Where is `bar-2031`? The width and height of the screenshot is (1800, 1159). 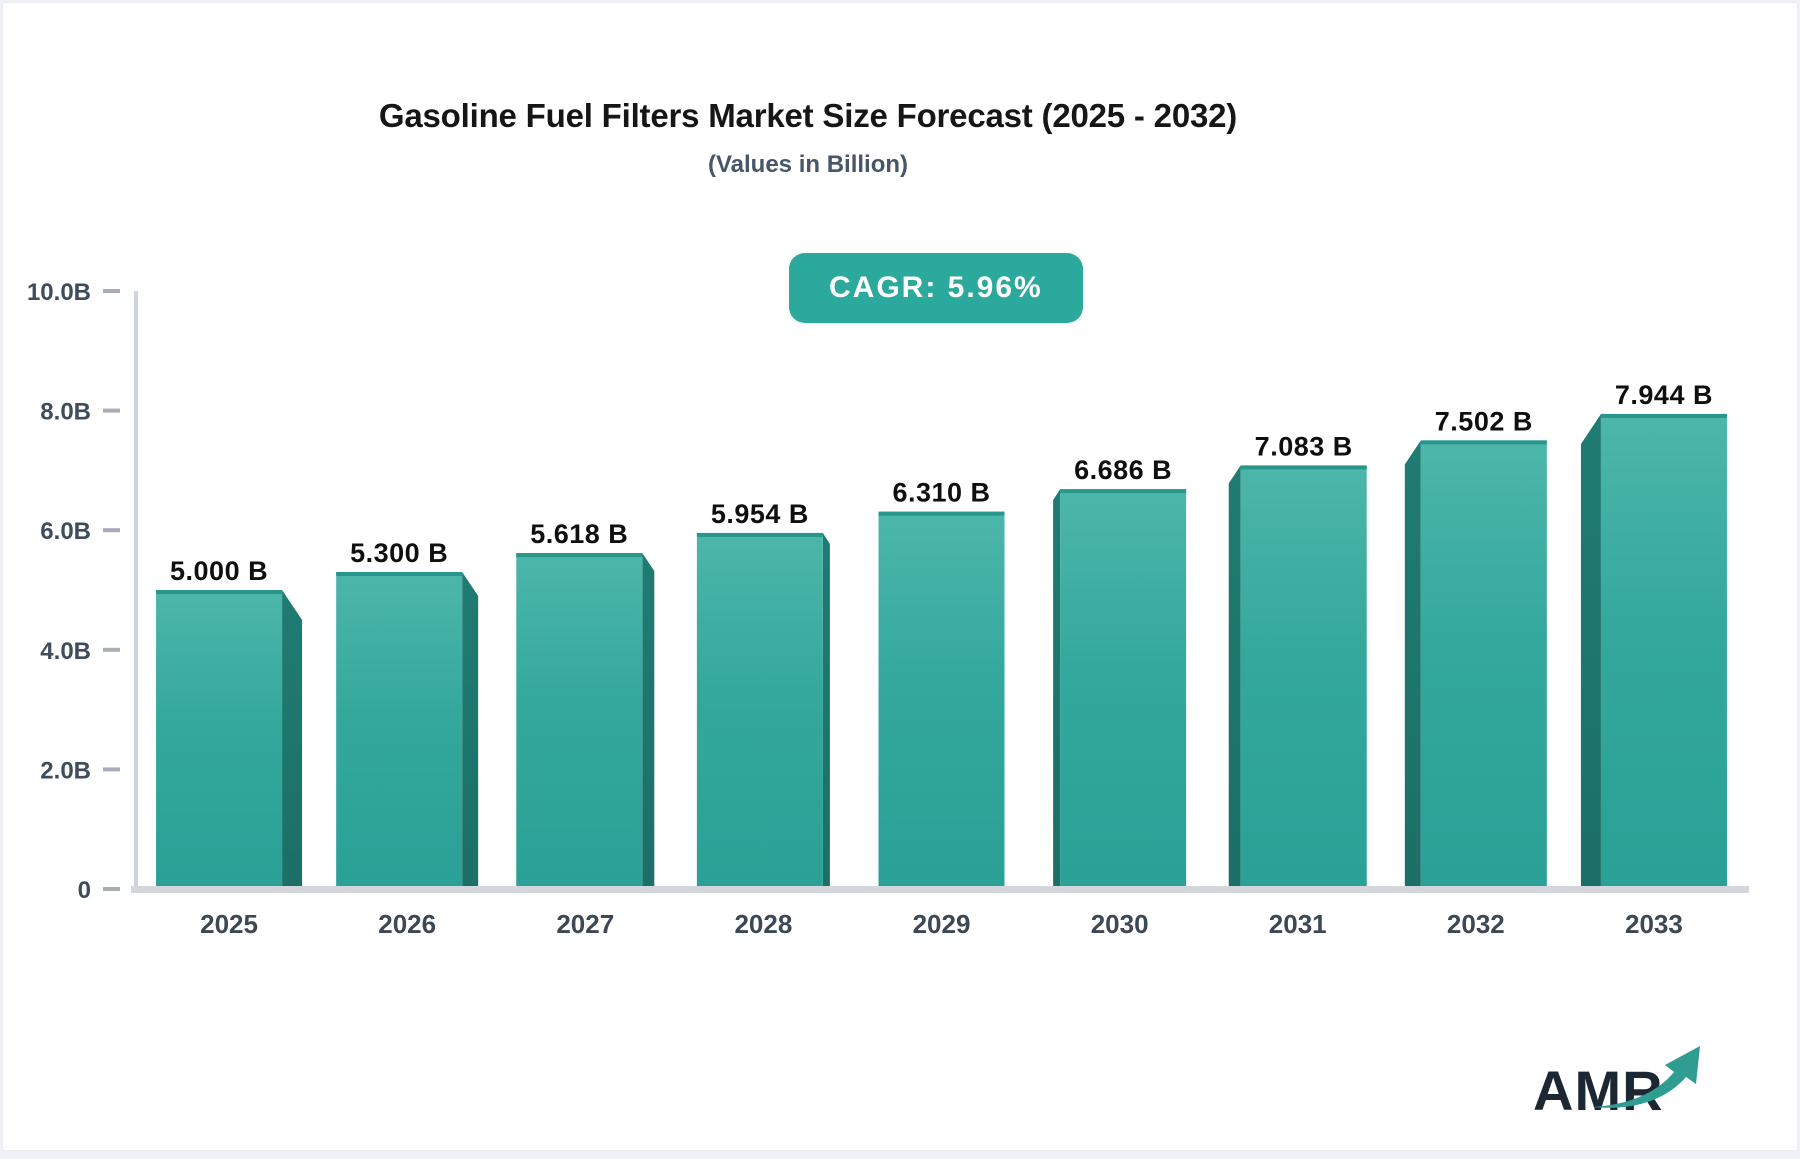
bar-2031 is located at coordinates (1304, 677).